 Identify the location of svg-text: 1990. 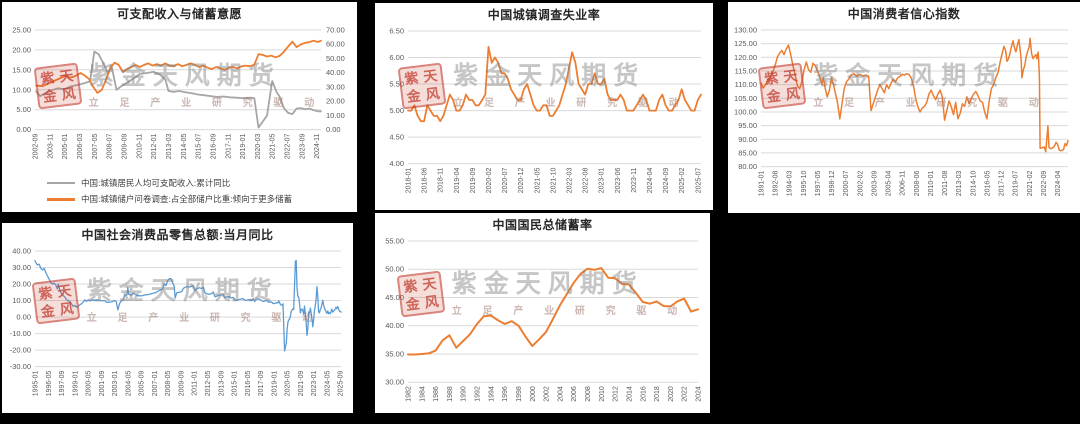
(464, 394).